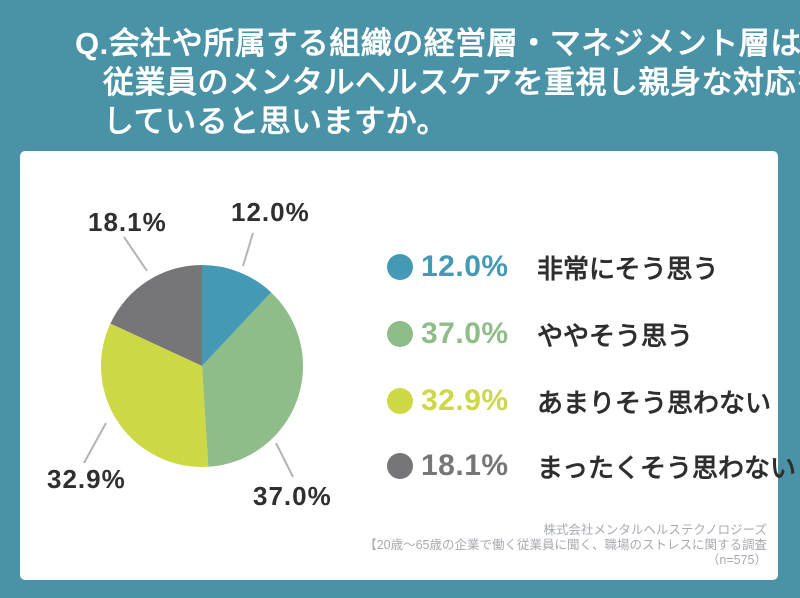 The image size is (800, 598). I want to click on legend-percent: 12.0%, so click(465, 266).